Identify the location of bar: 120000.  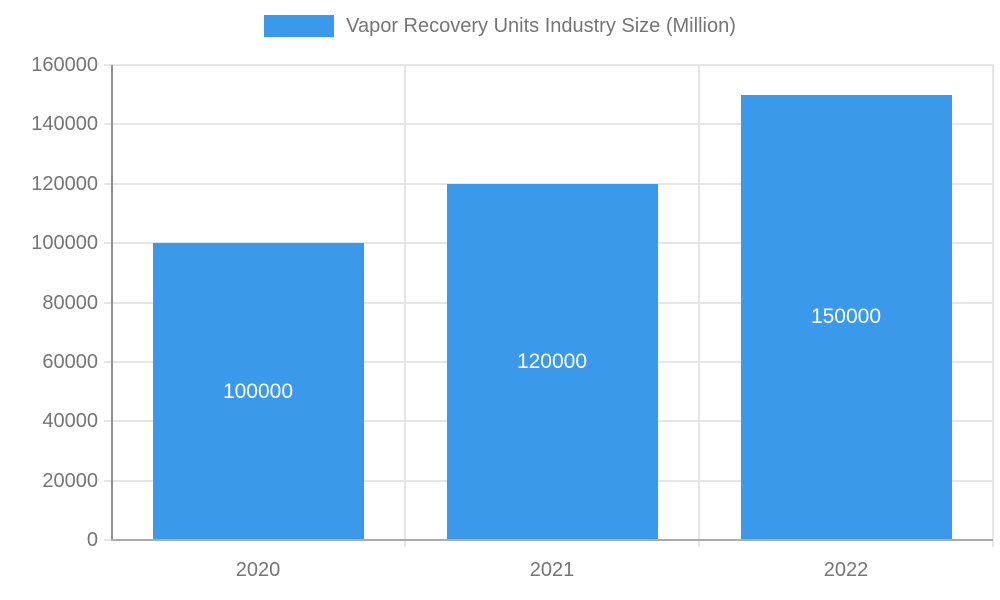
(552, 361).